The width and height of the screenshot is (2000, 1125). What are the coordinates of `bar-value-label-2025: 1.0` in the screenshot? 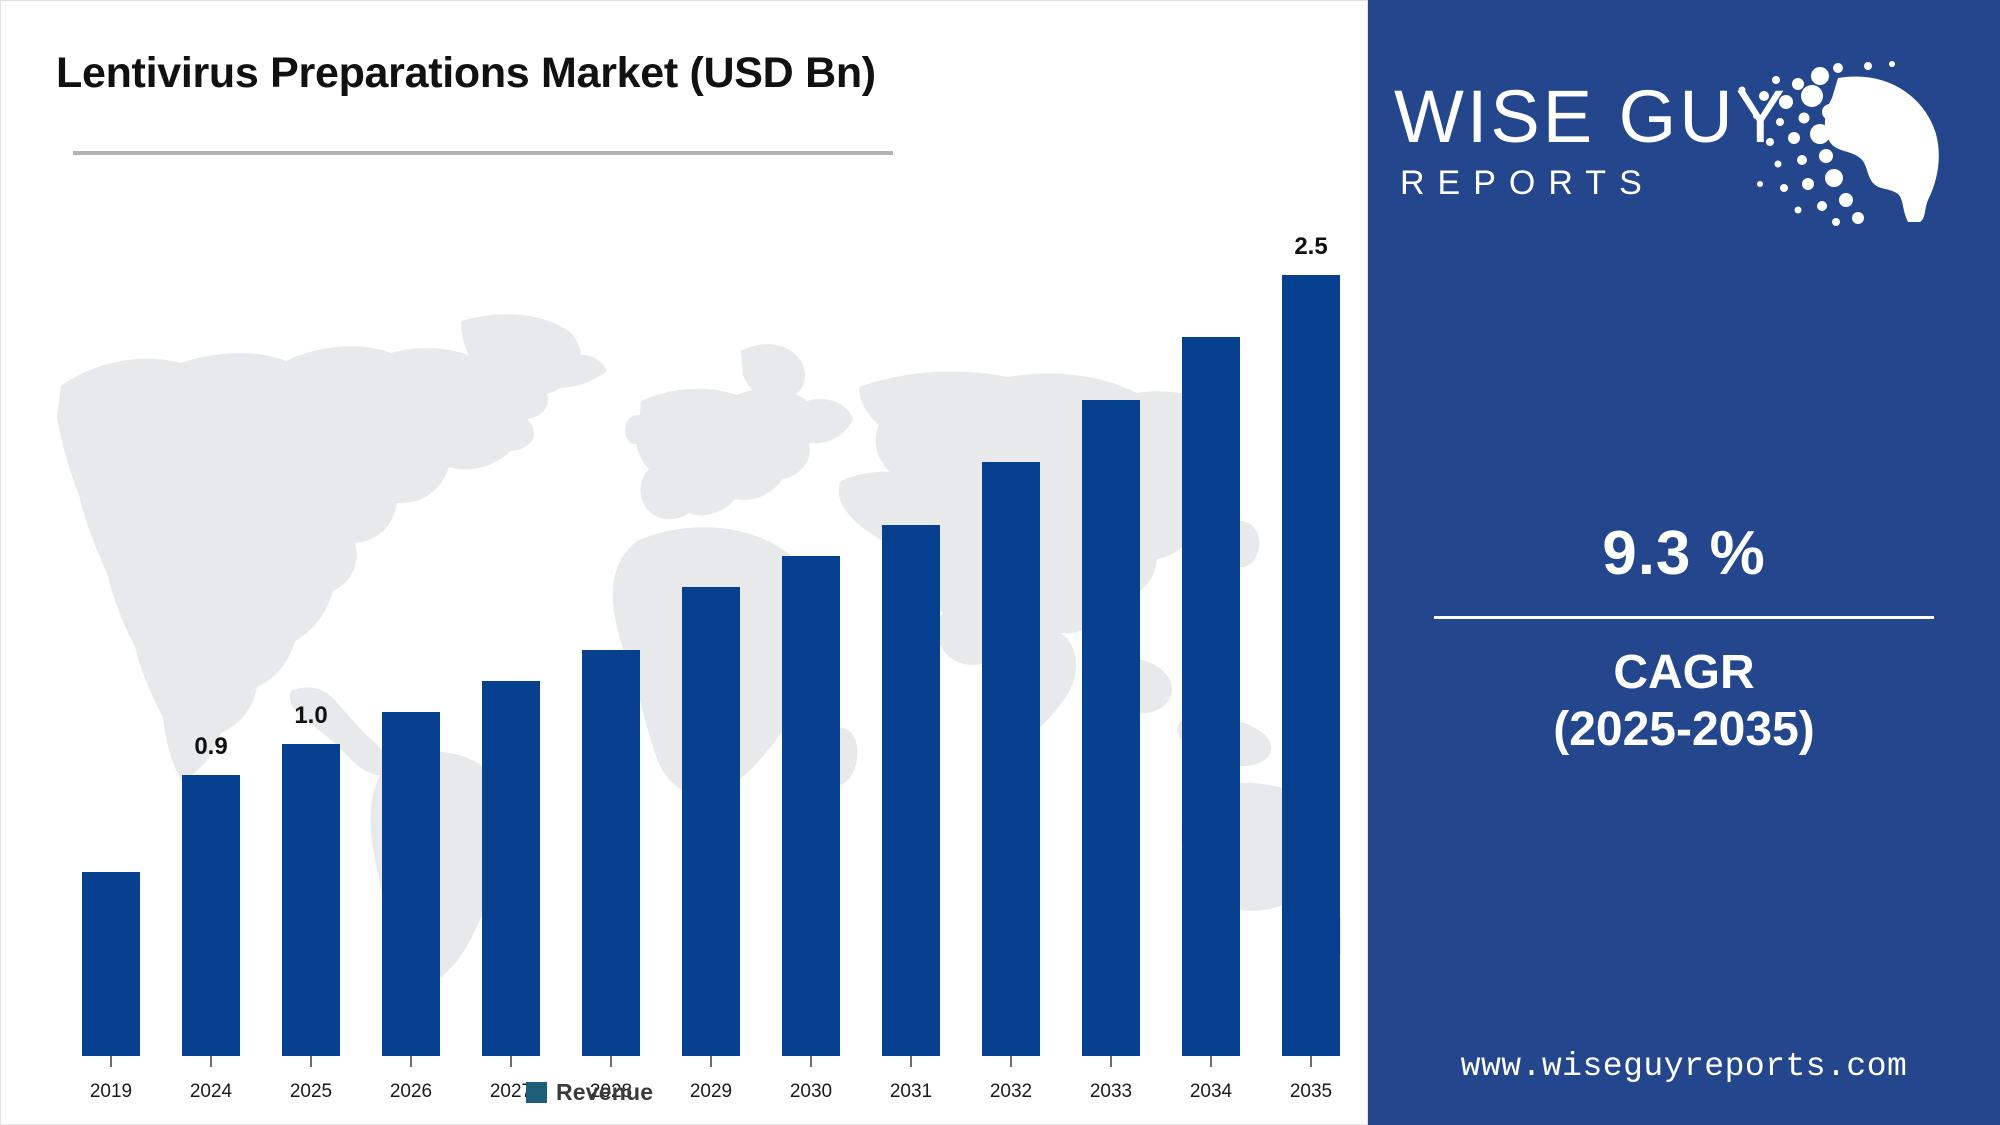 It's located at (311, 715).